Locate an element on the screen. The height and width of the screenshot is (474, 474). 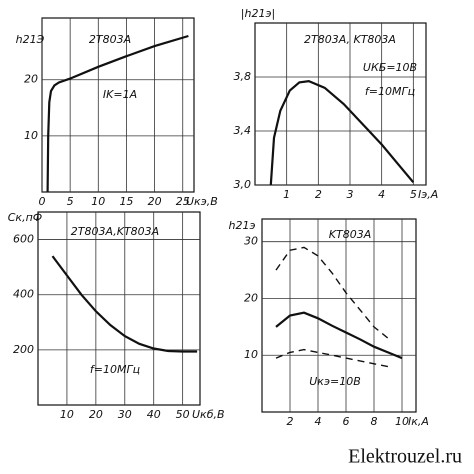
x-tick-label: 50 is located at coordinates (183, 414).